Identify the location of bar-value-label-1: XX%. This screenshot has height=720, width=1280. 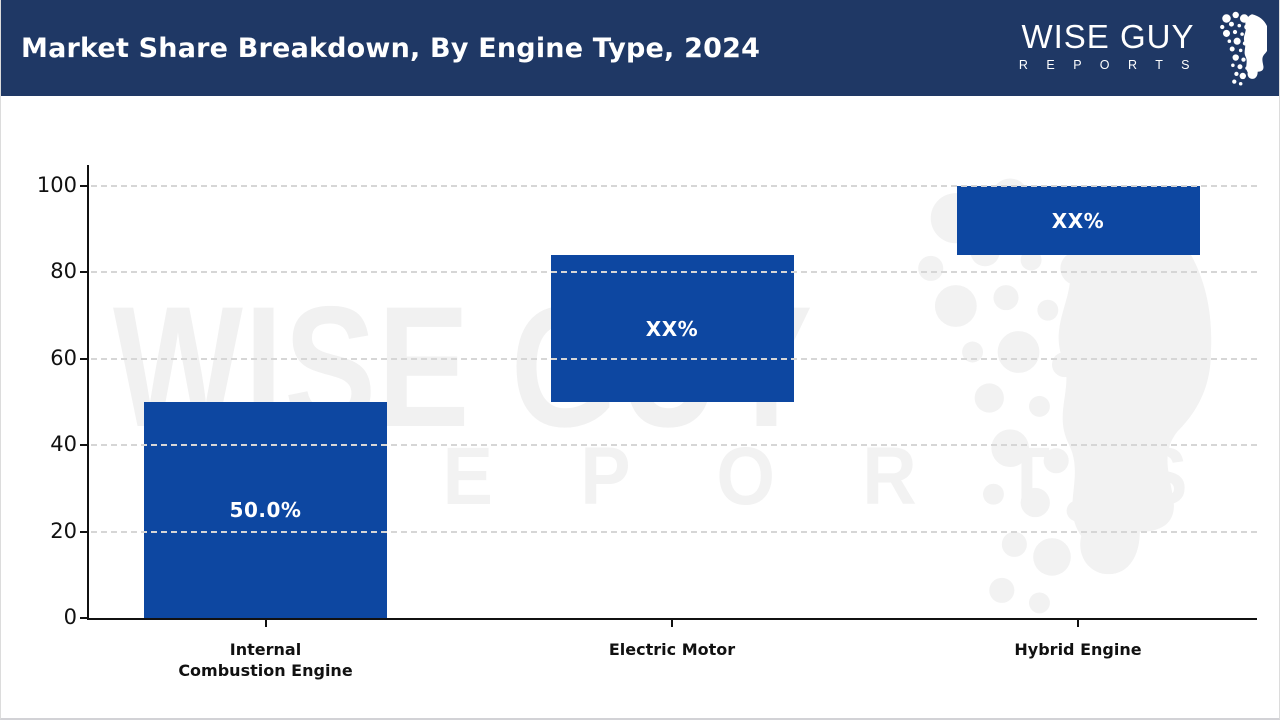
(672, 328).